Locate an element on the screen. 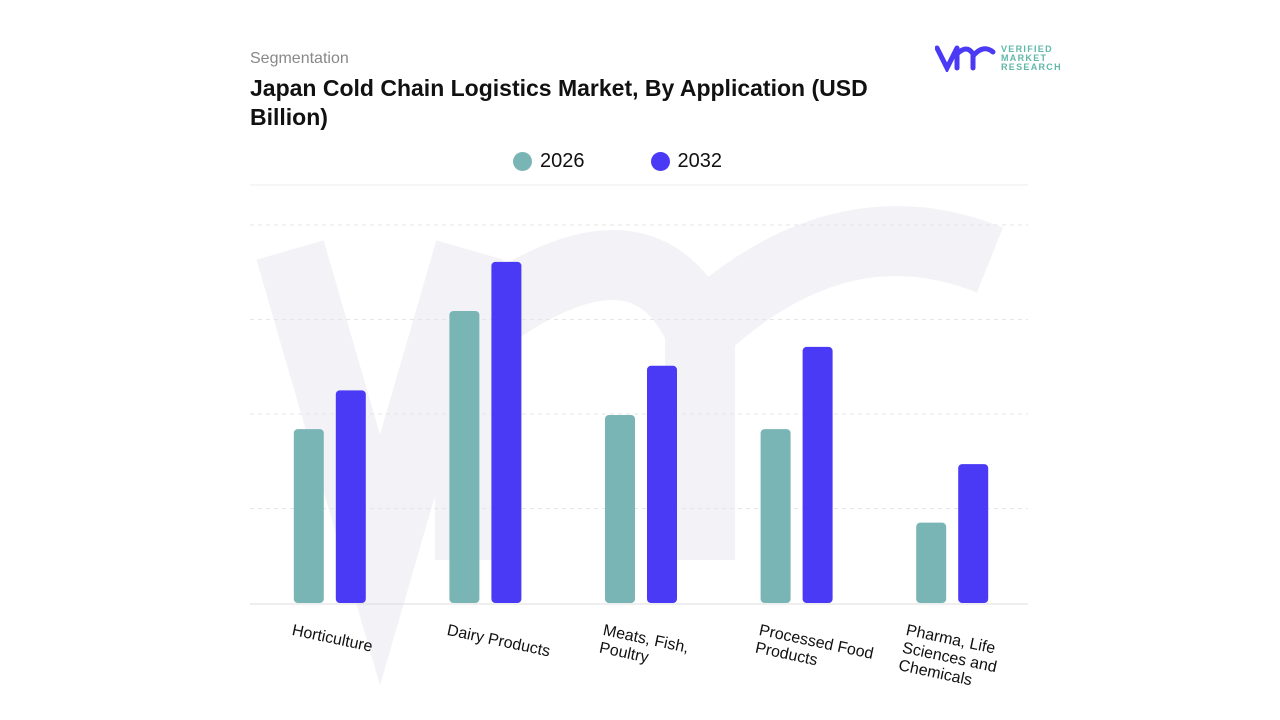 This screenshot has width=1280, height=720. logo: VERIFIED MARKET RESEARCH is located at coordinates (998, 58).